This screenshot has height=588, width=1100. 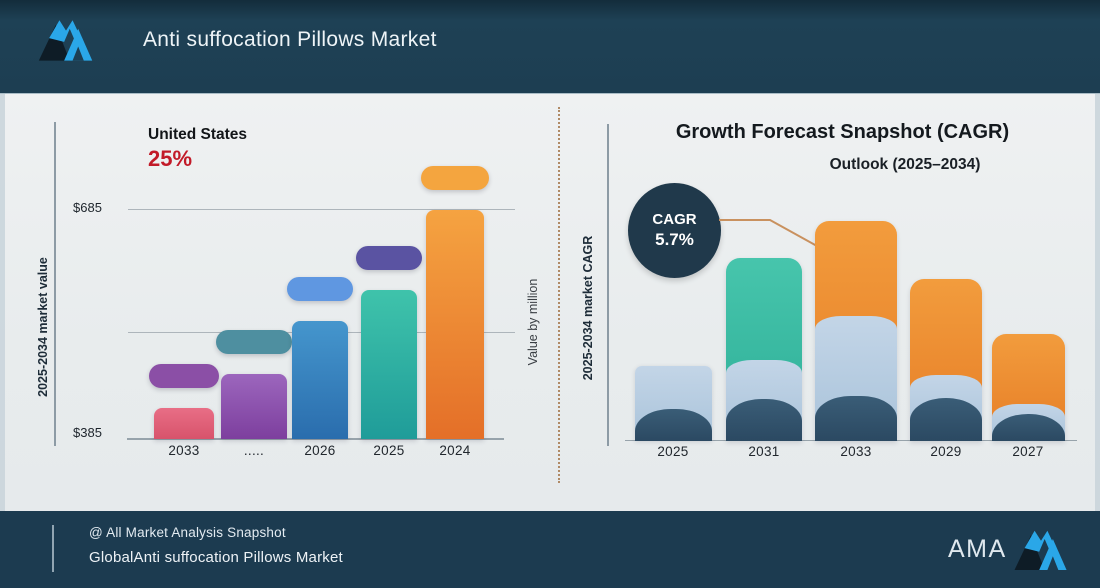 What do you see at coordinates (764, 420) in the screenshot?
I see `stack-base-2031` at bounding box center [764, 420].